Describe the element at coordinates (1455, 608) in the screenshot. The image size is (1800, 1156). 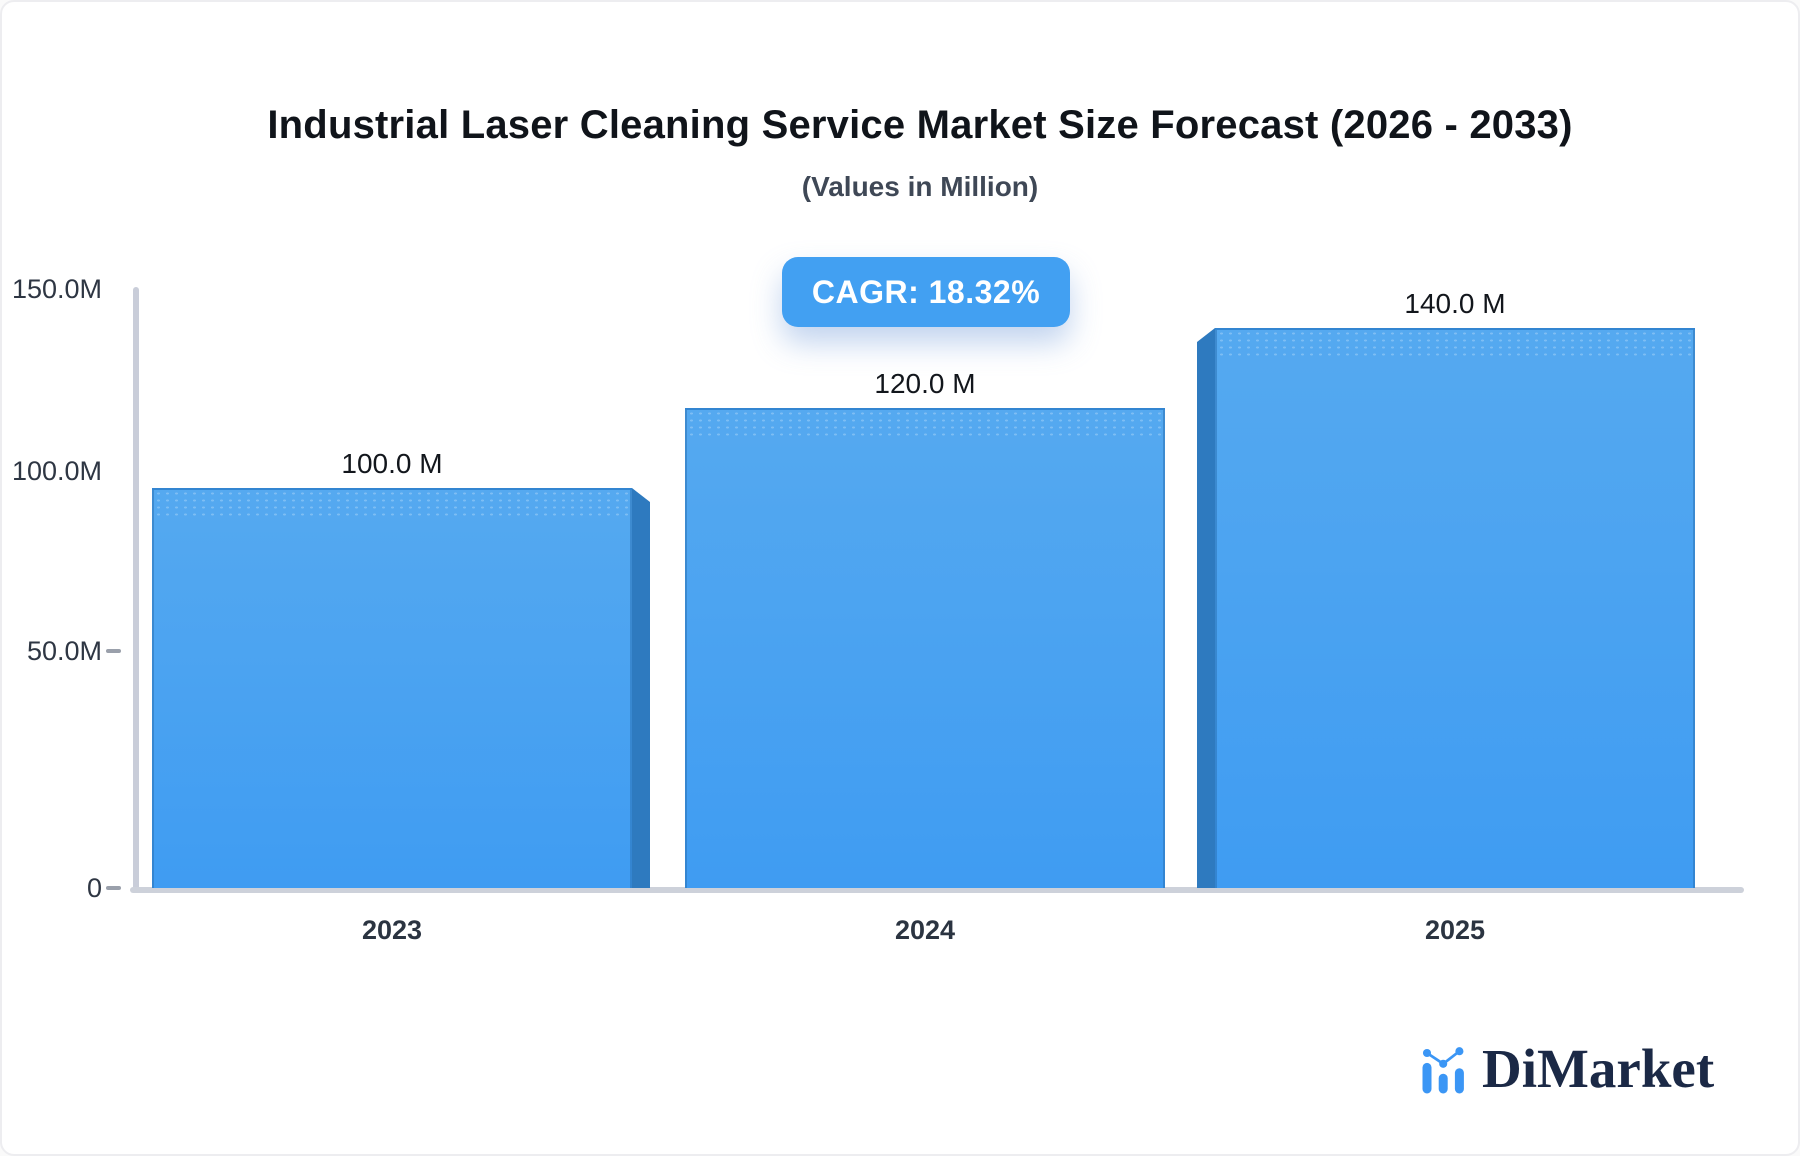
I see `bar-2025` at that location.